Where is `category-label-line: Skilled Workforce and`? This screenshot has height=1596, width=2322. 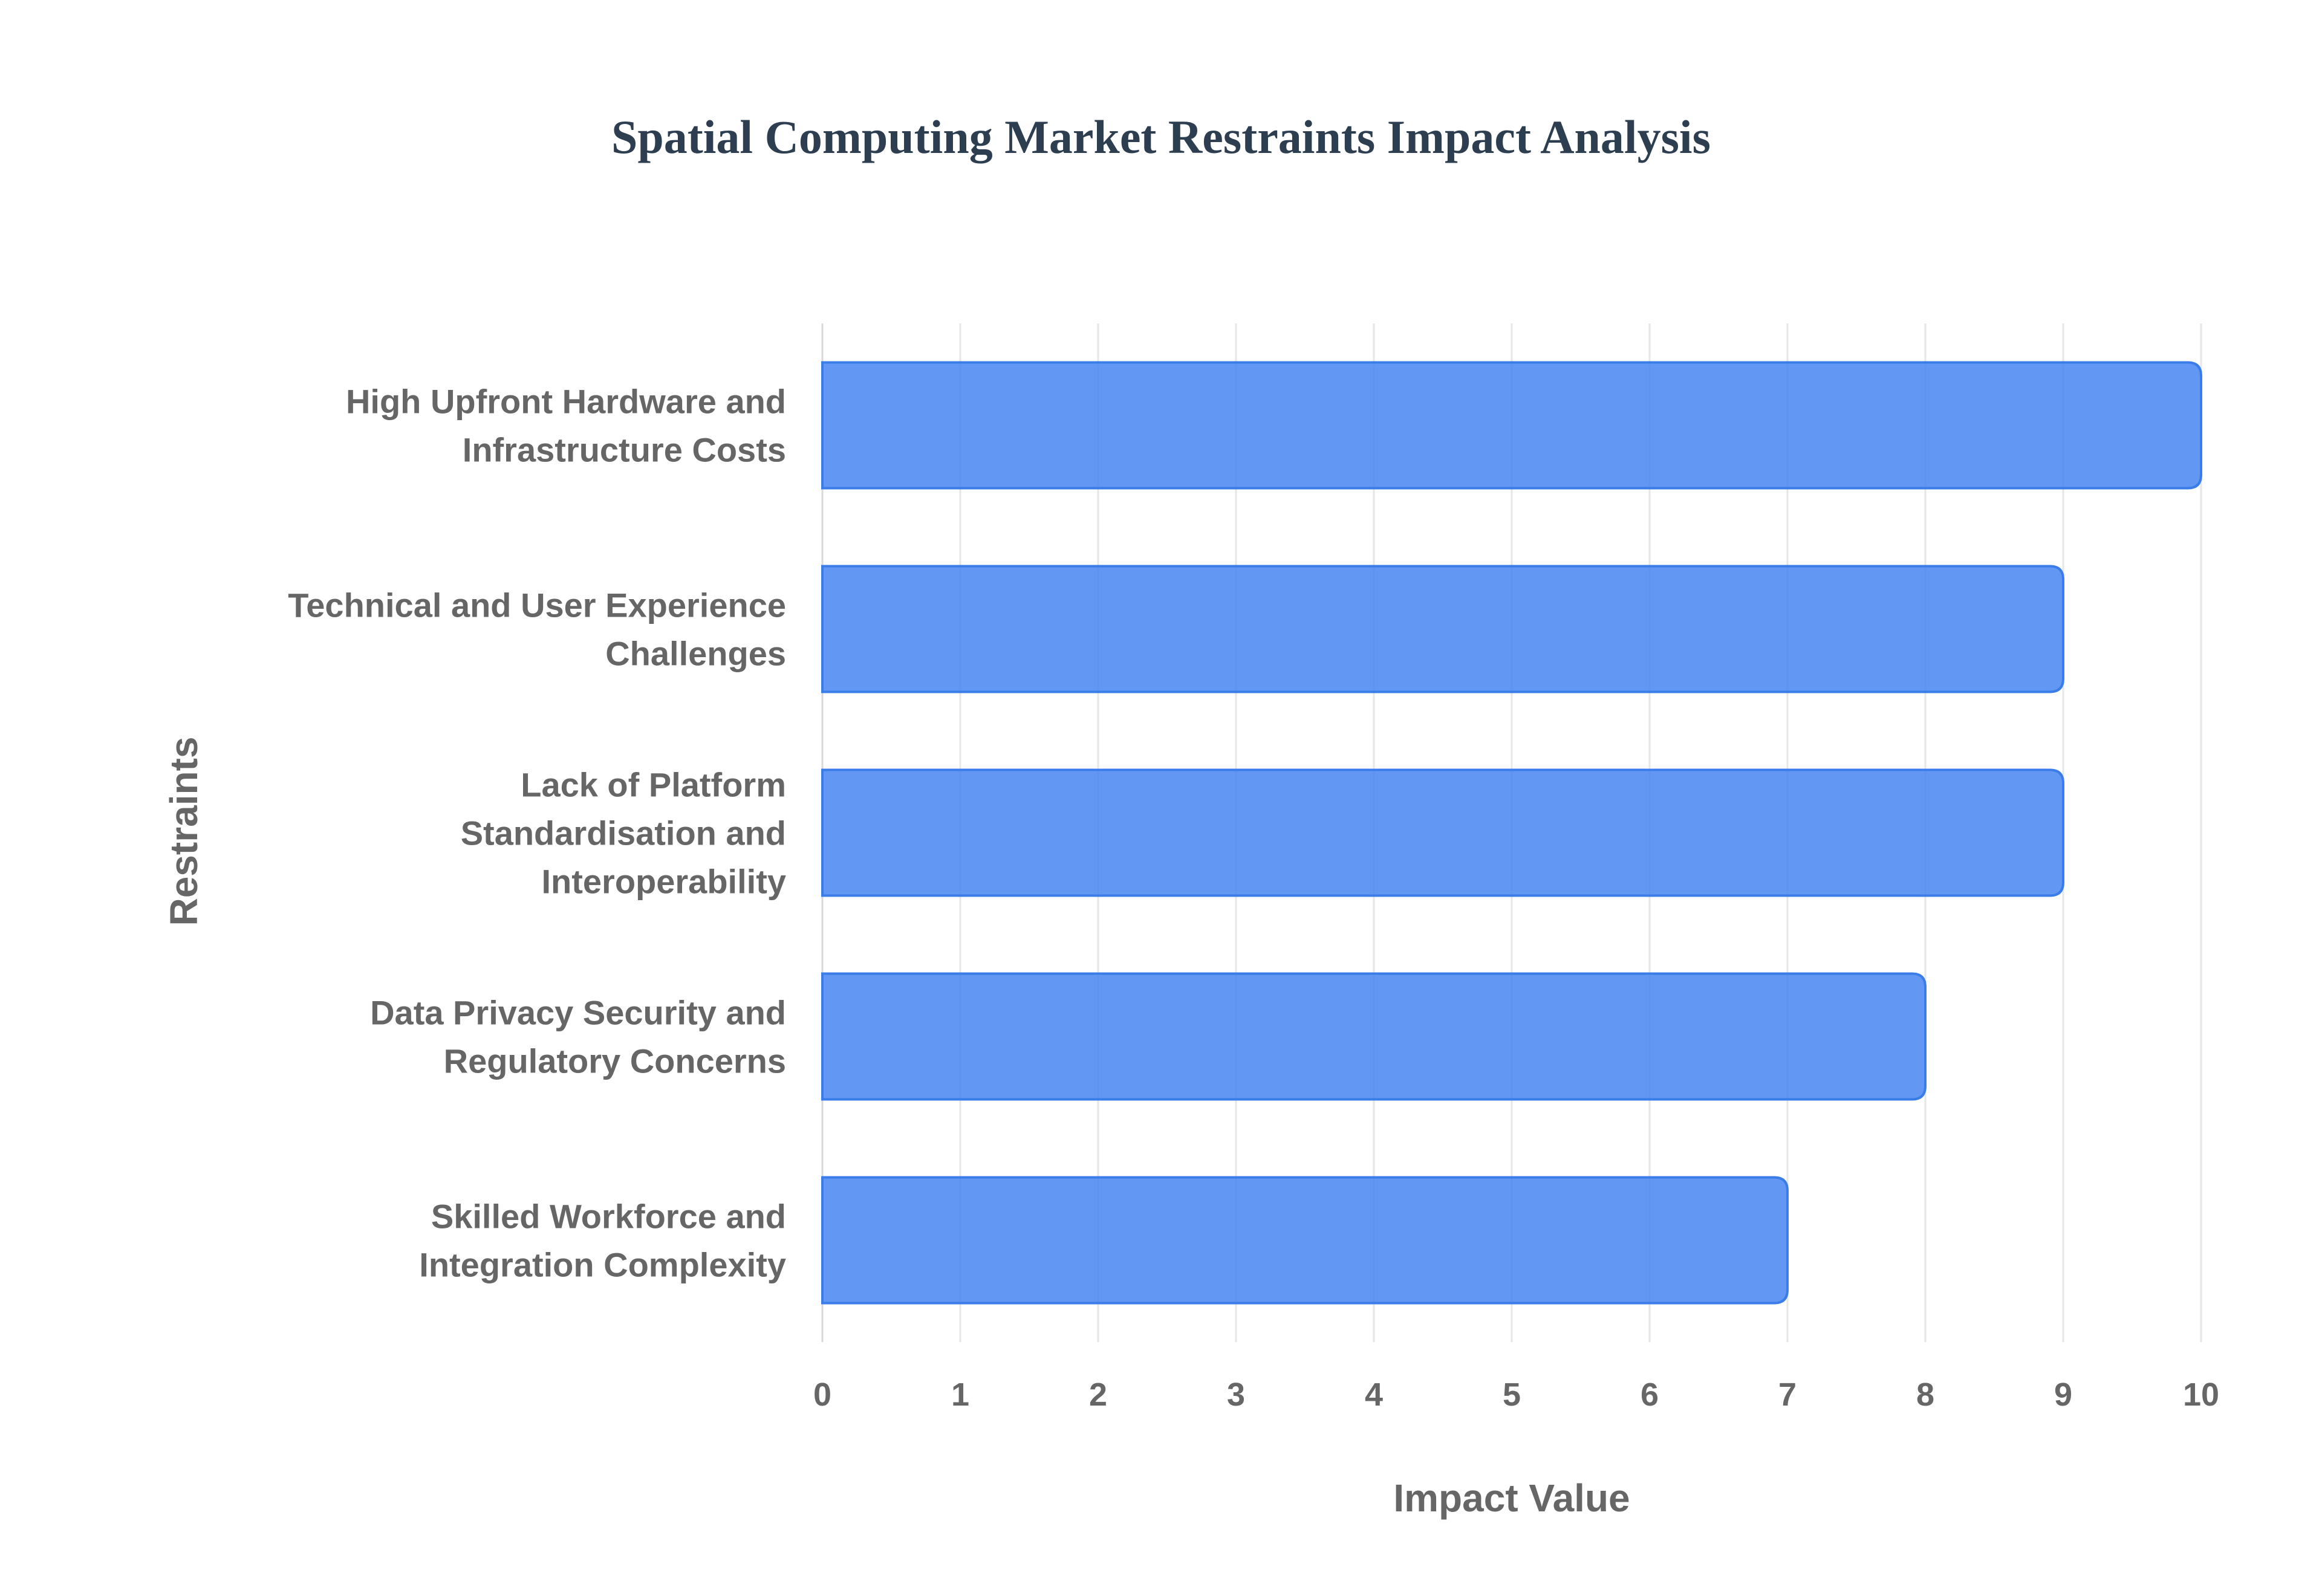 category-label-line: Skilled Workforce and is located at coordinates (608, 1217).